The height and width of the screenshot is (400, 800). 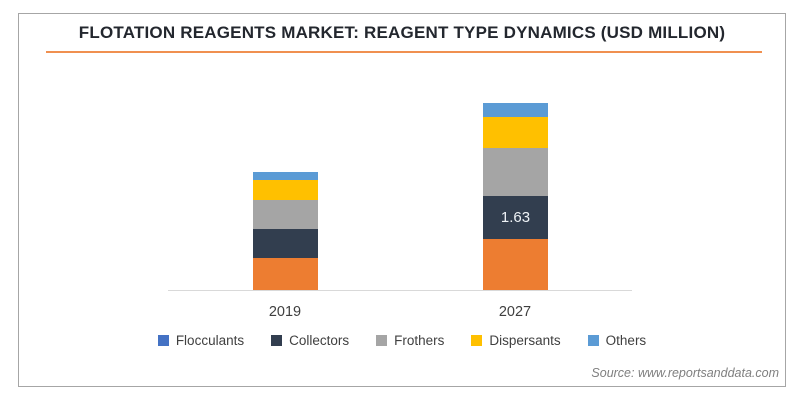 I want to click on bar-segment-others-2027, so click(x=515, y=109).